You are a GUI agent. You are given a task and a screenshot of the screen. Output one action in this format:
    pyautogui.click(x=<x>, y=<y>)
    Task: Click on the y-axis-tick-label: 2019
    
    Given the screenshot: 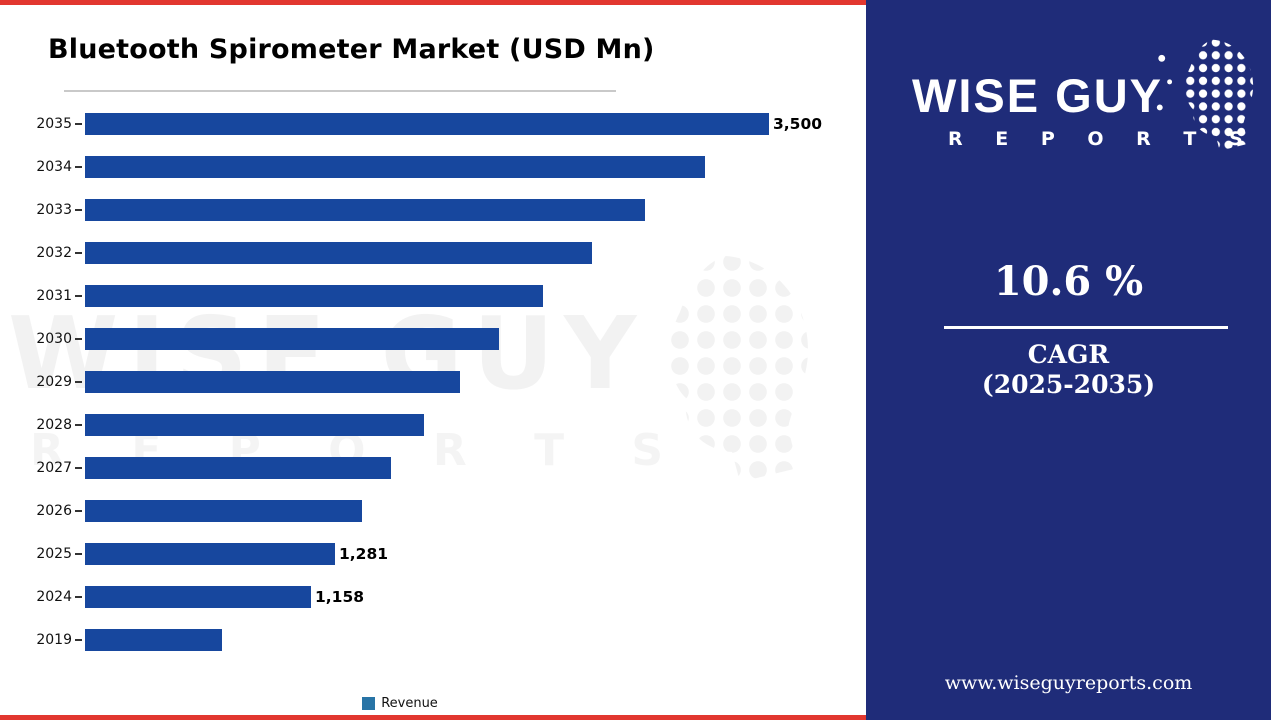 What is the action you would take?
    pyautogui.click(x=54, y=640)
    